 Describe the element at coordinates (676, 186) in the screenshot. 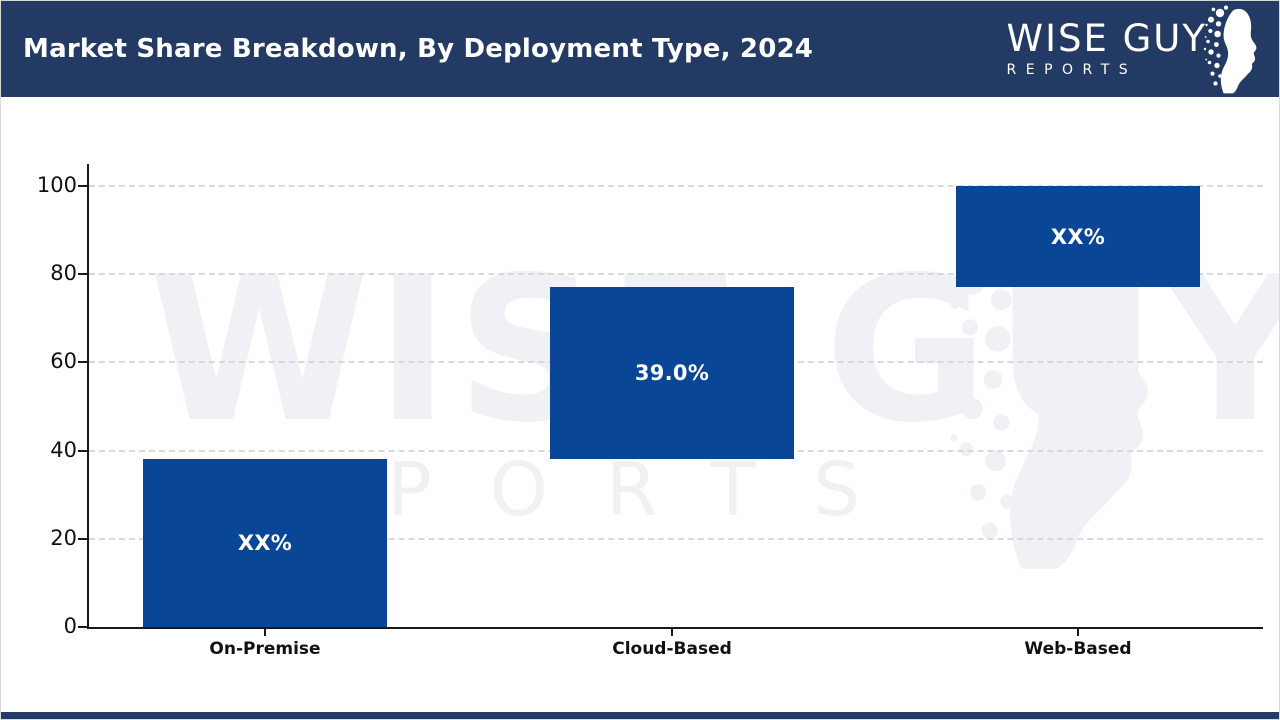

I see `gridline-y100` at that location.